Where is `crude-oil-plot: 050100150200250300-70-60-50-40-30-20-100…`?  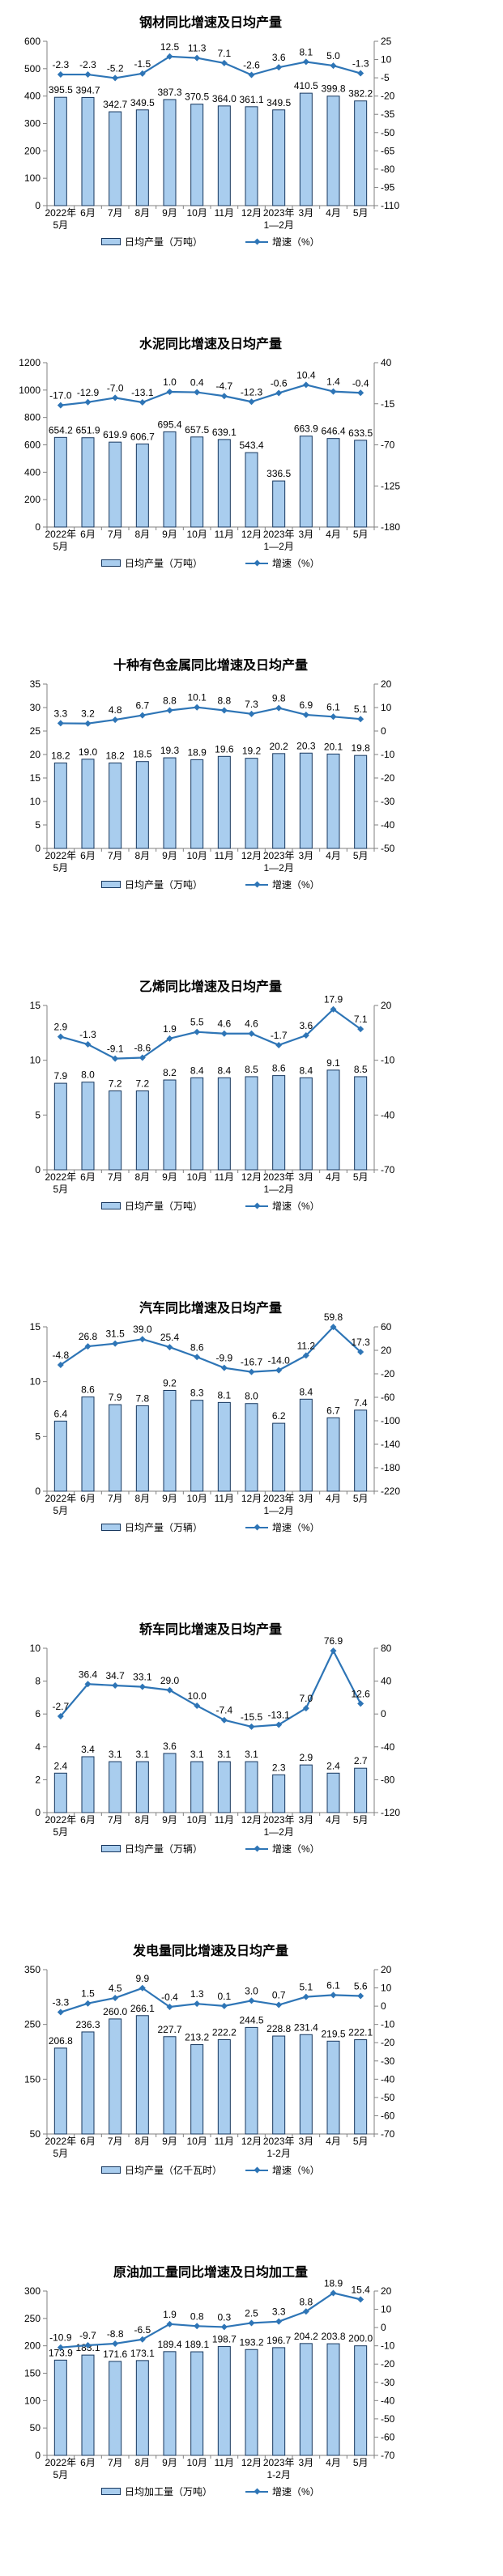
crude-oil-plot: 050100150200250300-70-60-50-40-30-20-100… is located at coordinates (210, 2378).